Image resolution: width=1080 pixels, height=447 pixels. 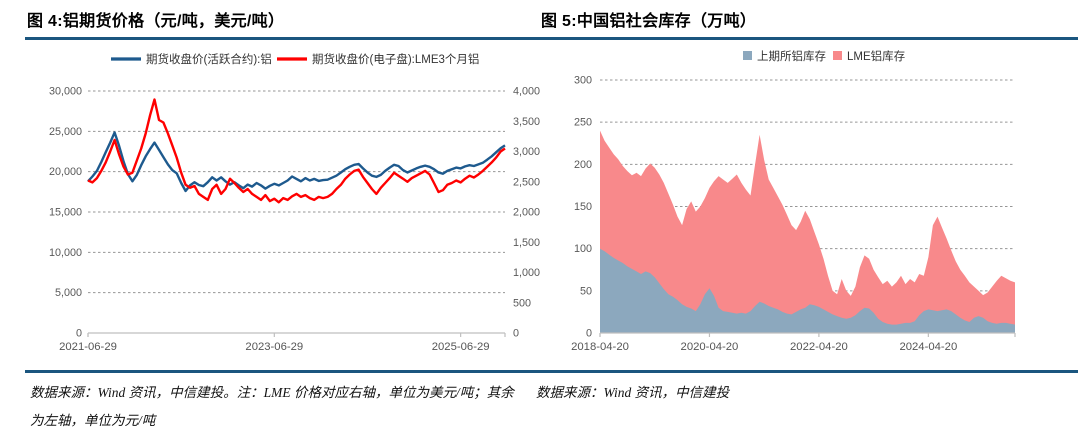 What do you see at coordinates (516, 334) in the screenshot?
I see `right-axis-label: 0` at bounding box center [516, 334].